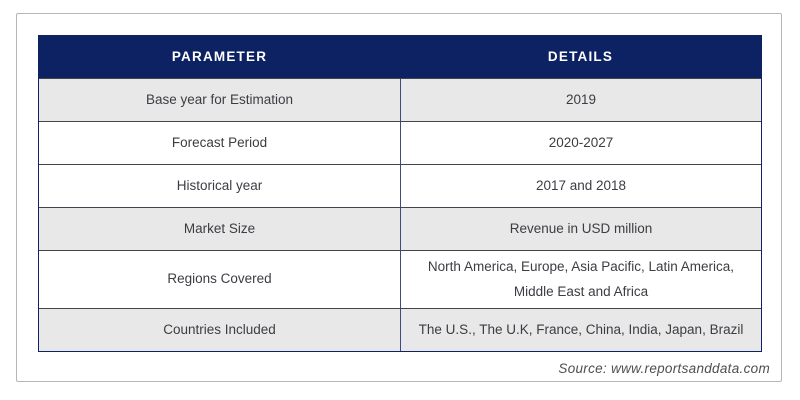  Describe the element at coordinates (219, 56) in the screenshot. I see `parameter-column-header: PARAMETER` at that location.